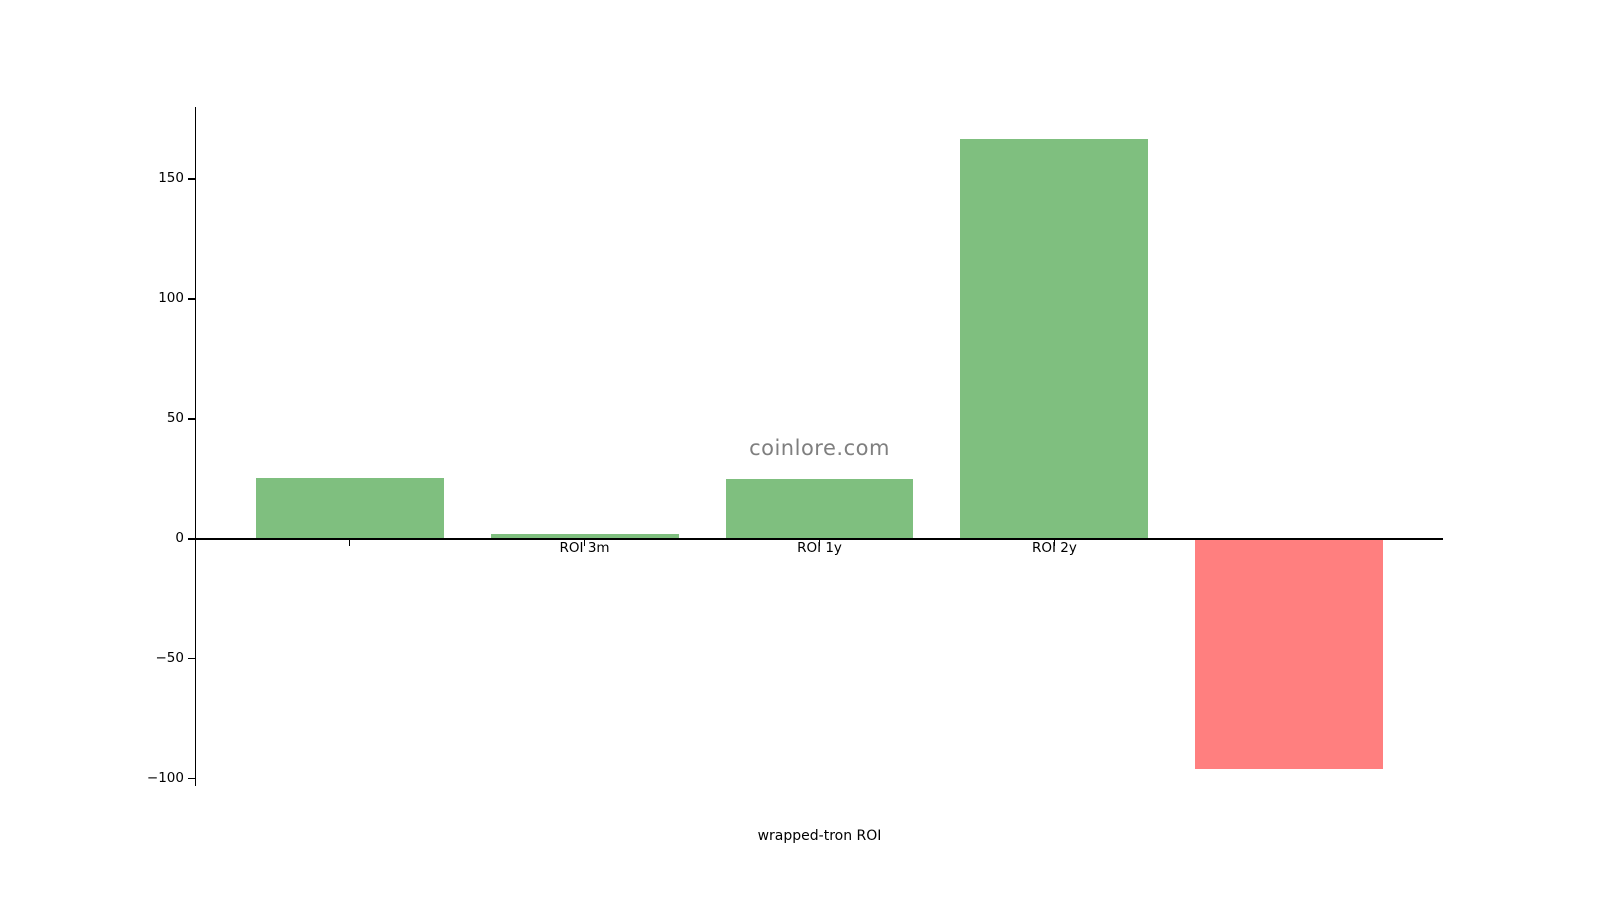 Image resolution: width=1600 pixels, height=900 pixels. What do you see at coordinates (171, 178) in the screenshot?
I see `y-tick-label: 150` at bounding box center [171, 178].